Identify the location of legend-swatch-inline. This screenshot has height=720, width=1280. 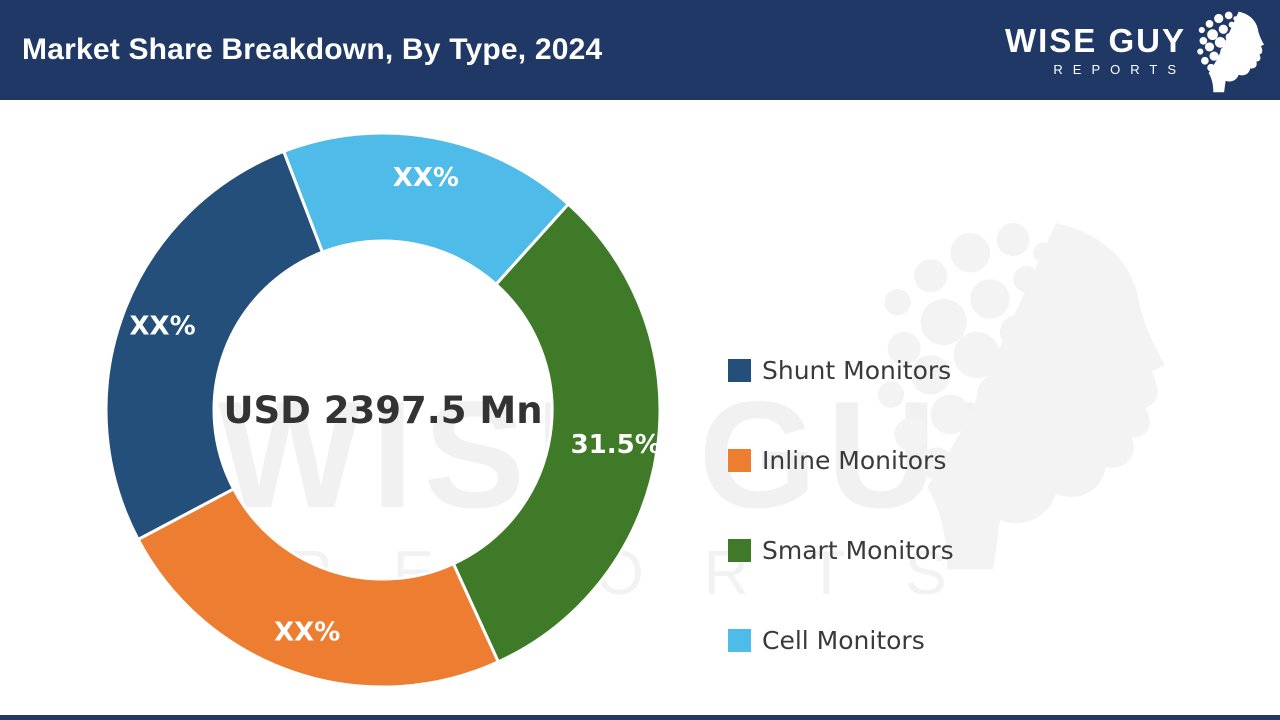
(739, 460).